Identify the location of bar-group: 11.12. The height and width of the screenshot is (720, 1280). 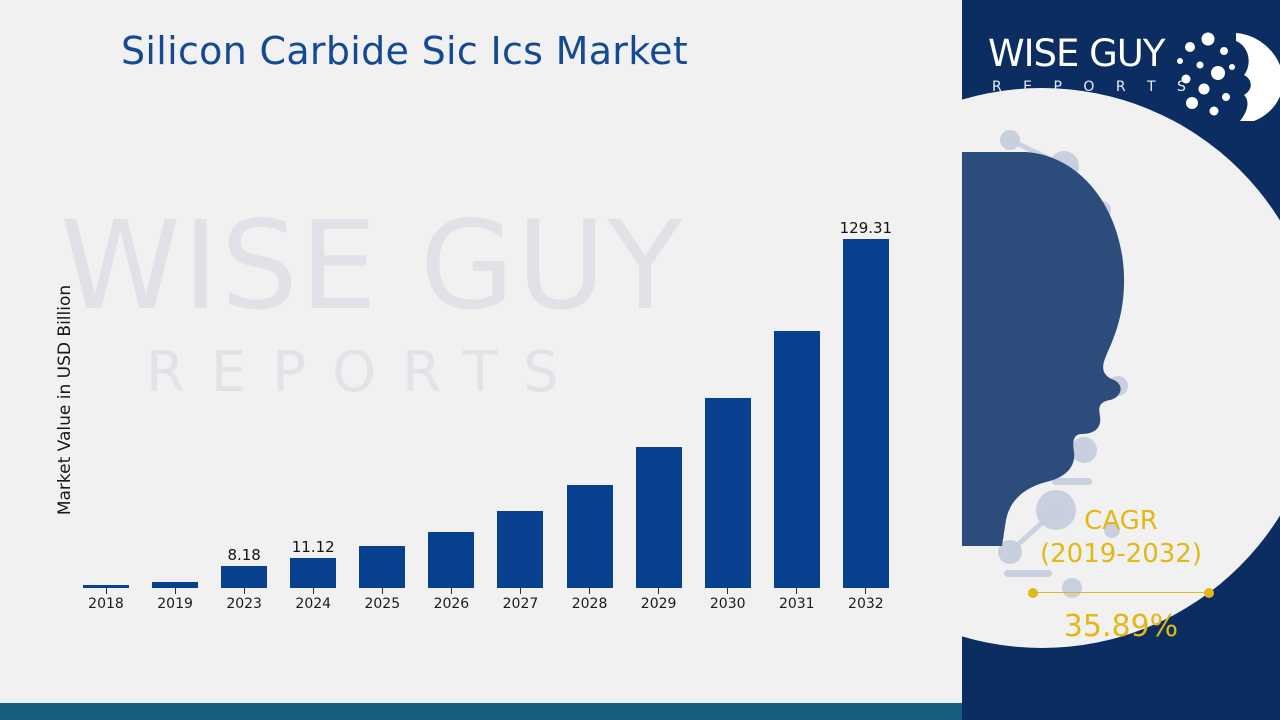
(313, 384).